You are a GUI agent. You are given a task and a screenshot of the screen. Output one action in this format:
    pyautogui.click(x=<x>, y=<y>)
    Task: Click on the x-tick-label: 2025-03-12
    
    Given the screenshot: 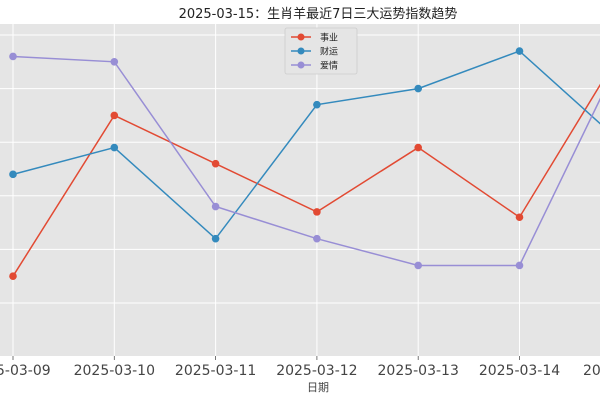 What is the action you would take?
    pyautogui.click(x=316, y=371)
    